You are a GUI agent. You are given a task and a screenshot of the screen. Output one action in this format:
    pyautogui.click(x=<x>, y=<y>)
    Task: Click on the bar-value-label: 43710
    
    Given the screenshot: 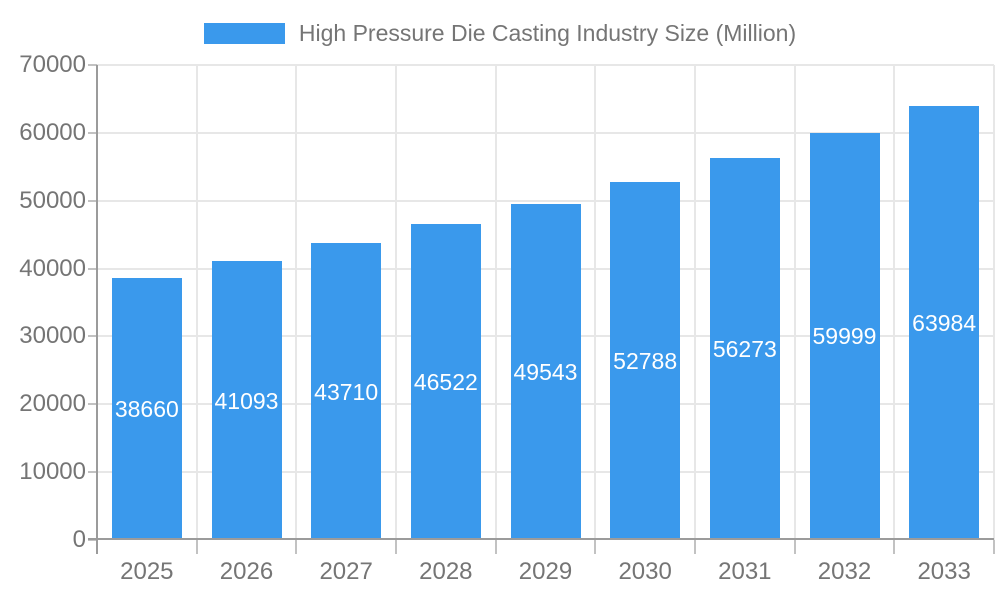 What is the action you would take?
    pyautogui.click(x=346, y=391)
    